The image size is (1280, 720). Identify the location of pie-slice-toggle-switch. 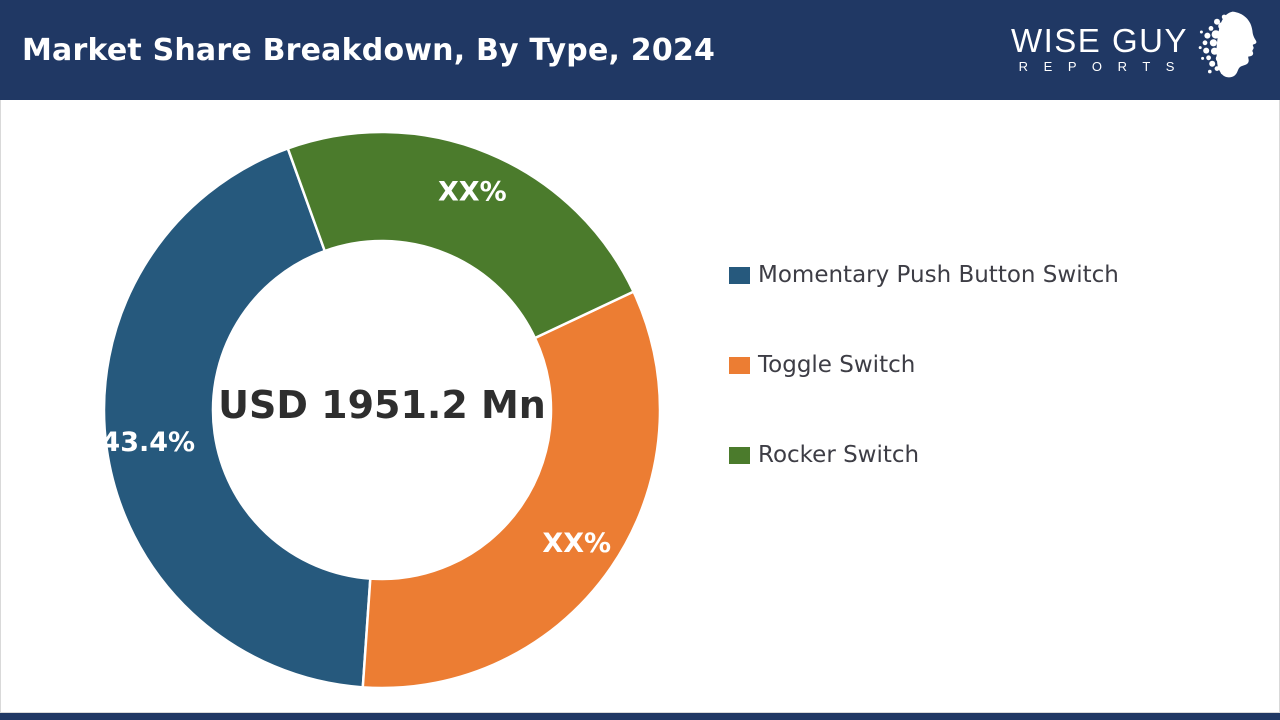
(511, 490).